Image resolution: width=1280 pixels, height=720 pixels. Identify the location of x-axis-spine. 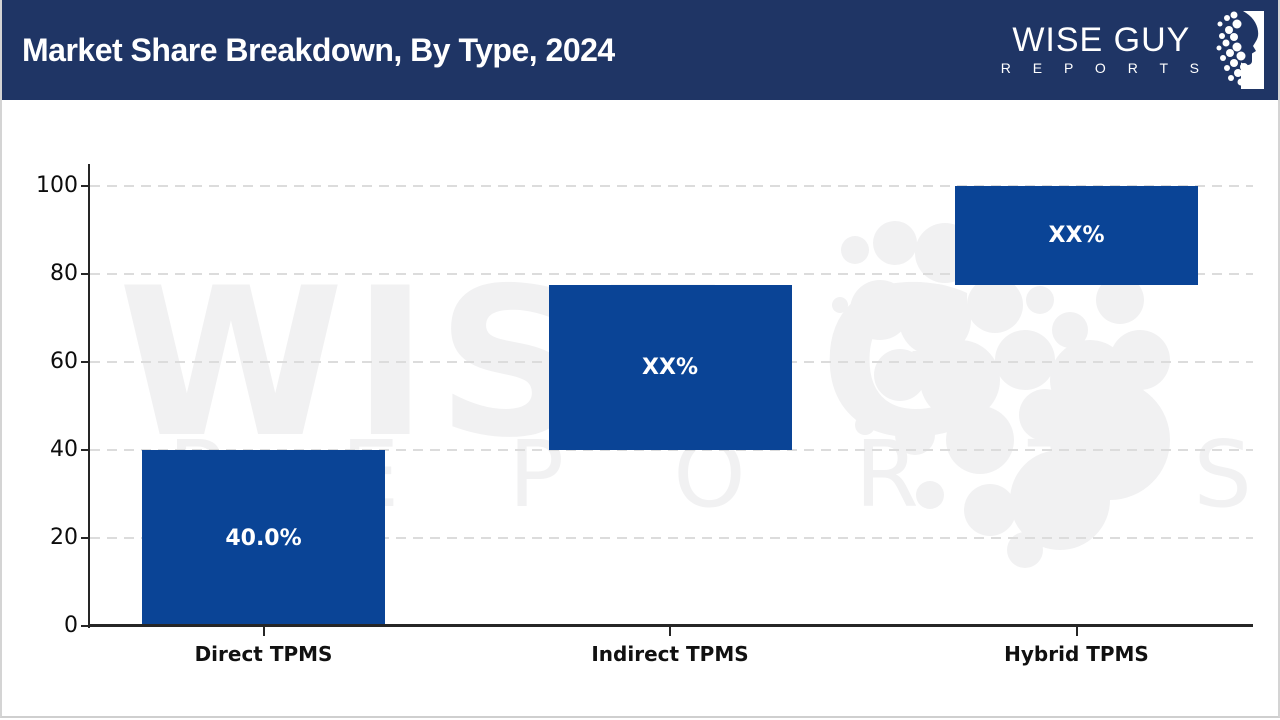
(670, 625).